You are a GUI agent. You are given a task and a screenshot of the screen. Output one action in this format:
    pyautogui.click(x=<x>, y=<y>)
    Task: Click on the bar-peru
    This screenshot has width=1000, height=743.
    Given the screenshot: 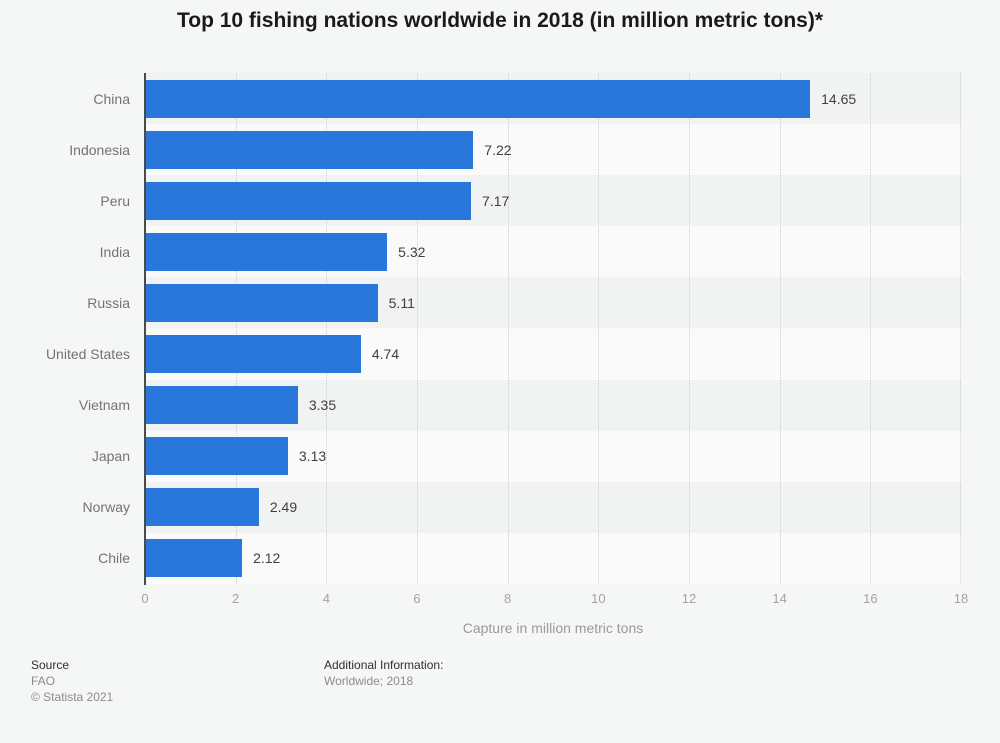 What is the action you would take?
    pyautogui.click(x=308, y=200)
    